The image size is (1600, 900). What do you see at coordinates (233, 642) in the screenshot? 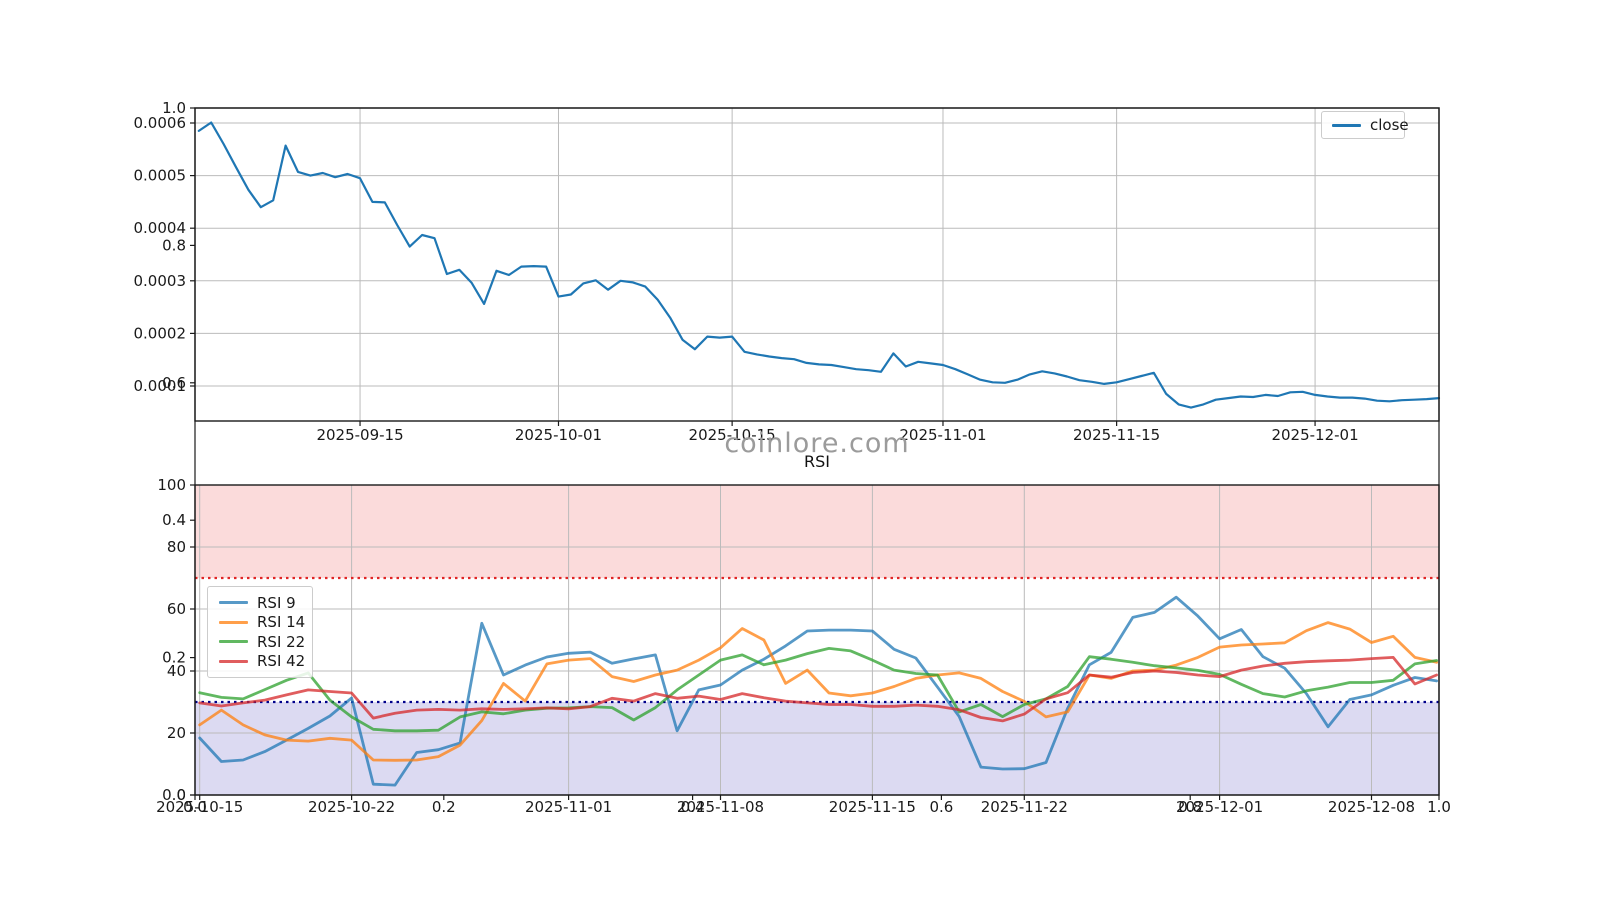
I see `rsi22-line-sample` at bounding box center [233, 642].